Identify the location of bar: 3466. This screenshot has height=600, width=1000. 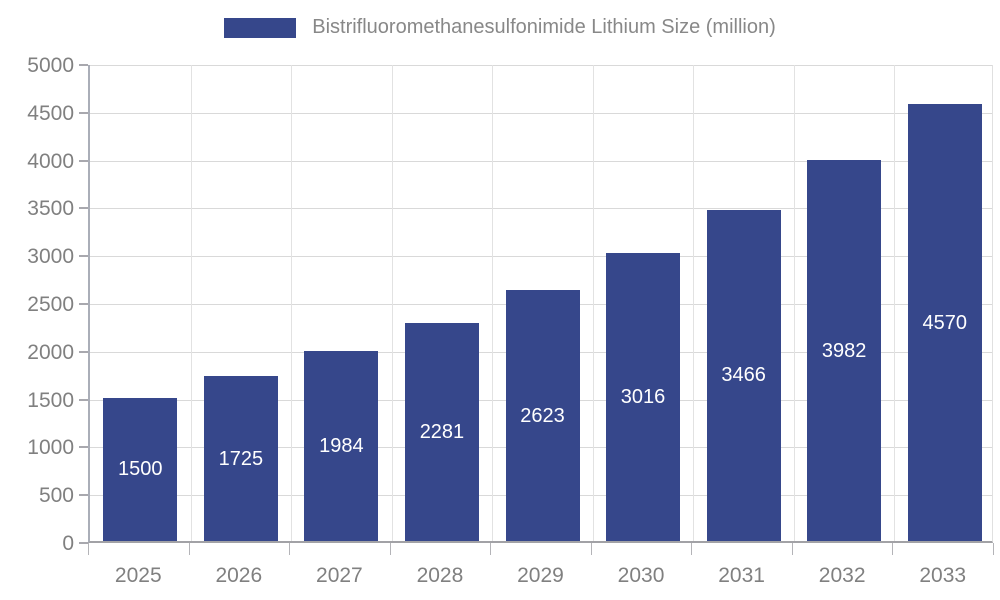
(743, 375).